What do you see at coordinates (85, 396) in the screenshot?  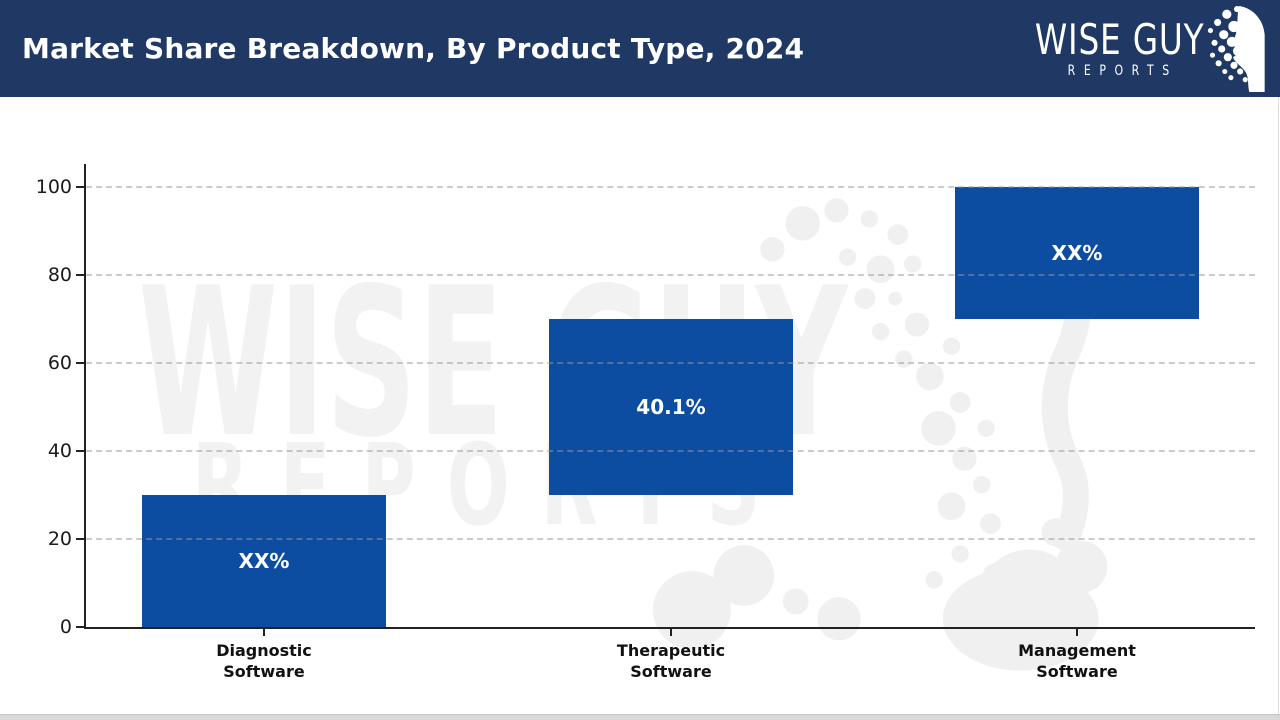 I see `y-axis-line` at bounding box center [85, 396].